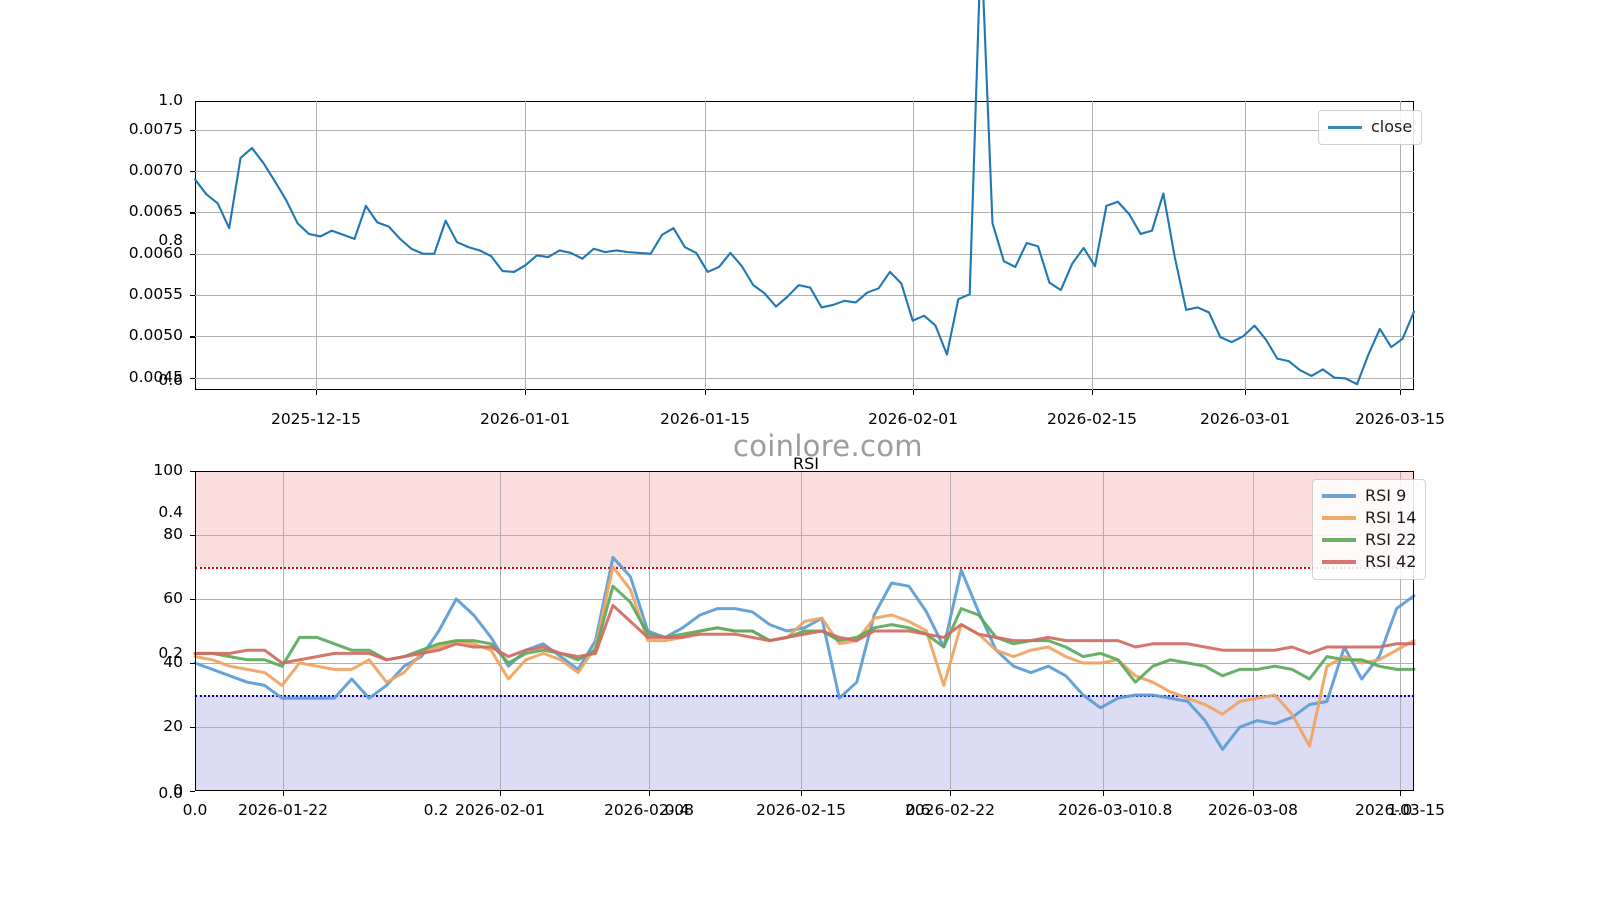 Image resolution: width=1600 pixels, height=900 pixels. What do you see at coordinates (1391, 517) in the screenshot?
I see `legend-label: RSI 14` at bounding box center [1391, 517].